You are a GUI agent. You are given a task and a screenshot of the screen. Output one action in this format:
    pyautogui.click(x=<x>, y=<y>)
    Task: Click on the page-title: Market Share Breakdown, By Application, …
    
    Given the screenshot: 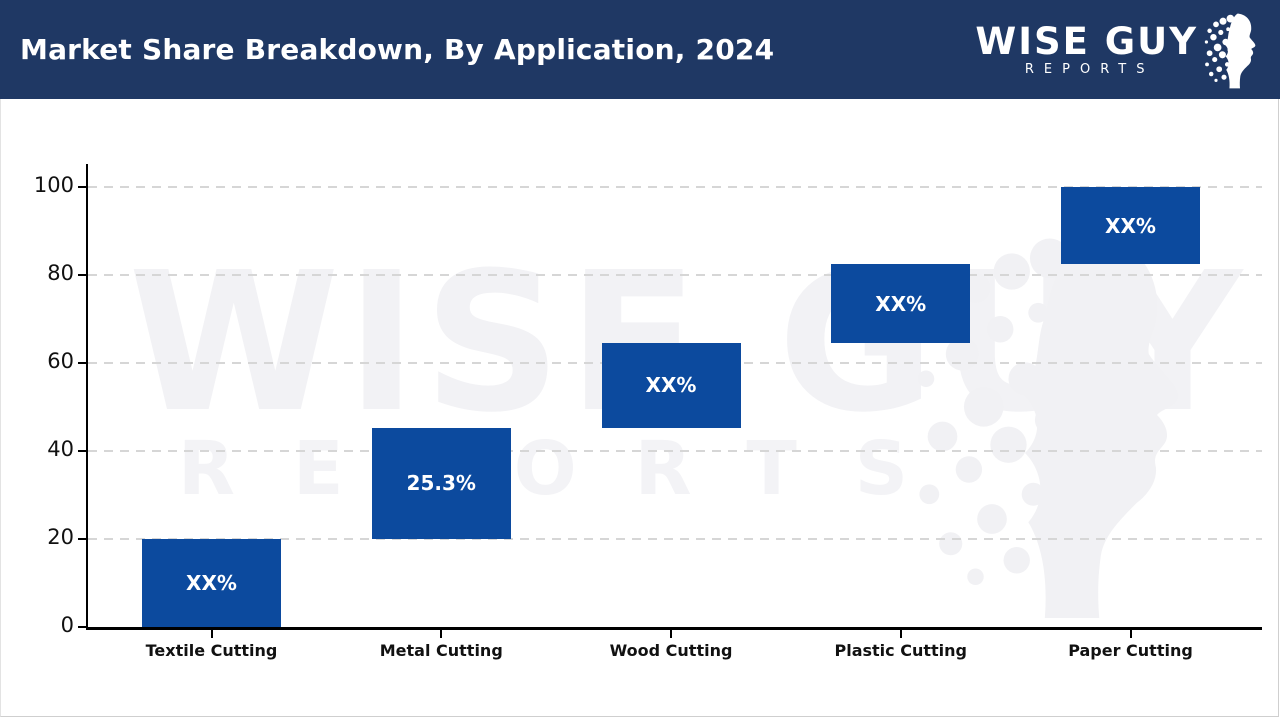 What is the action you would take?
    pyautogui.click(x=397, y=49)
    